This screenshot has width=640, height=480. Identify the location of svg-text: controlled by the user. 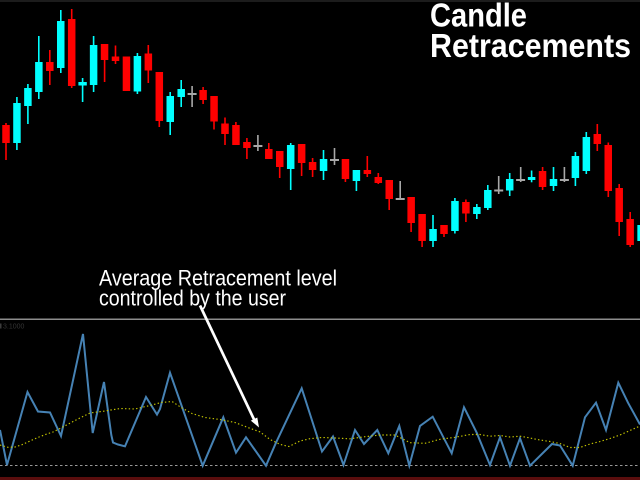
(192, 298).